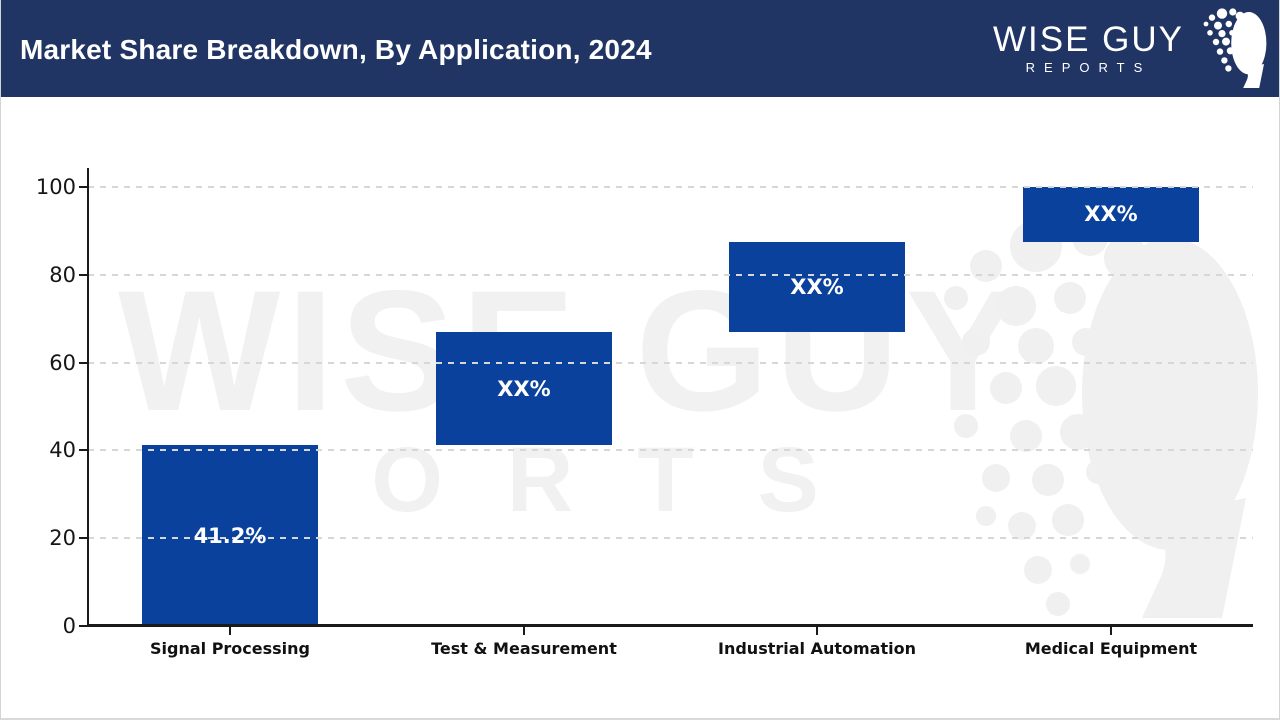 This screenshot has height=720, width=1280. I want to click on brand-logo: WISE GUY REPORTS, so click(1088, 48).